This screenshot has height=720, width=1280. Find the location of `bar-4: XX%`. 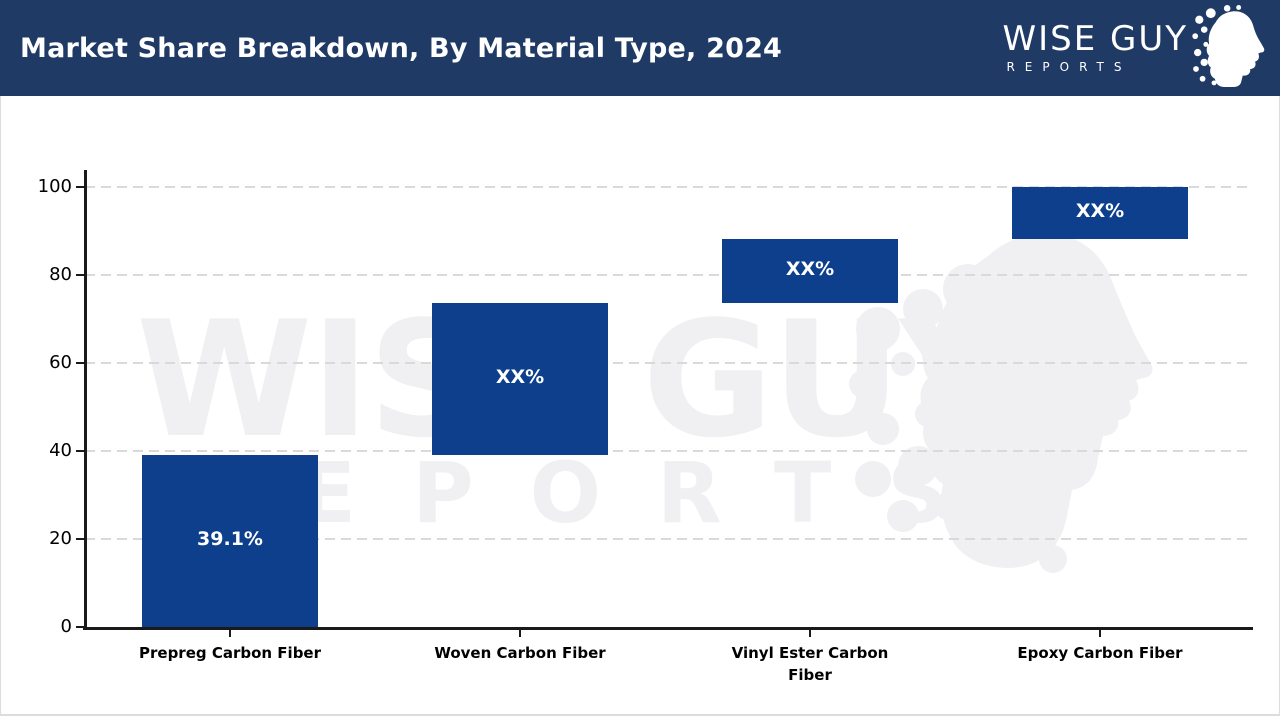

bar-4: XX% is located at coordinates (1100, 213).